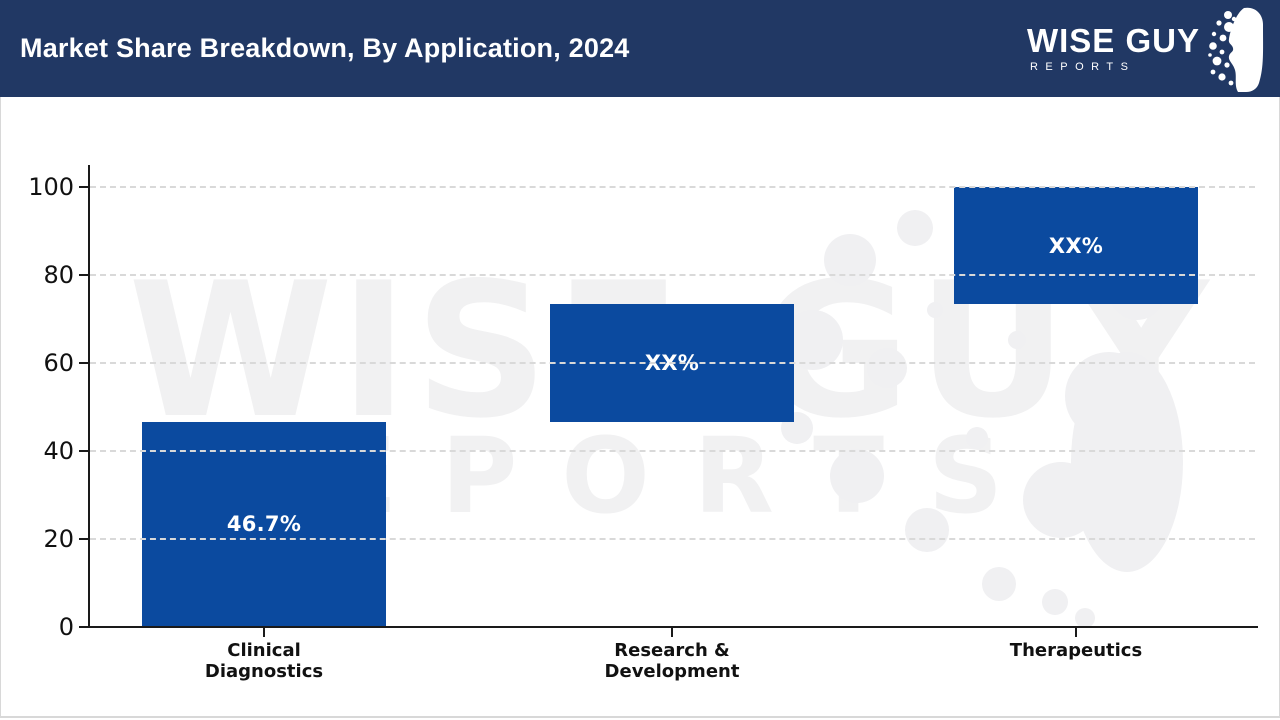 This screenshot has height=720, width=1280. Describe the element at coordinates (89, 396) in the screenshot. I see `y-axis-line` at that location.